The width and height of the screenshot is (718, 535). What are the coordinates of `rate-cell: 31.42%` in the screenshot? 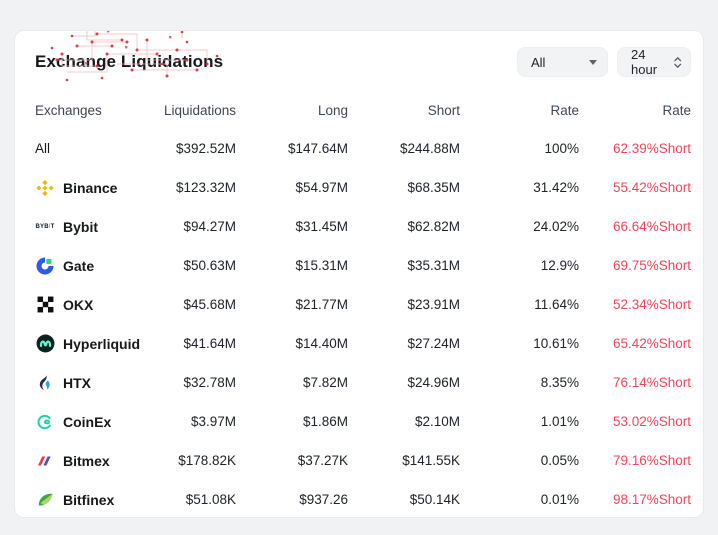 It's located at (556, 187).